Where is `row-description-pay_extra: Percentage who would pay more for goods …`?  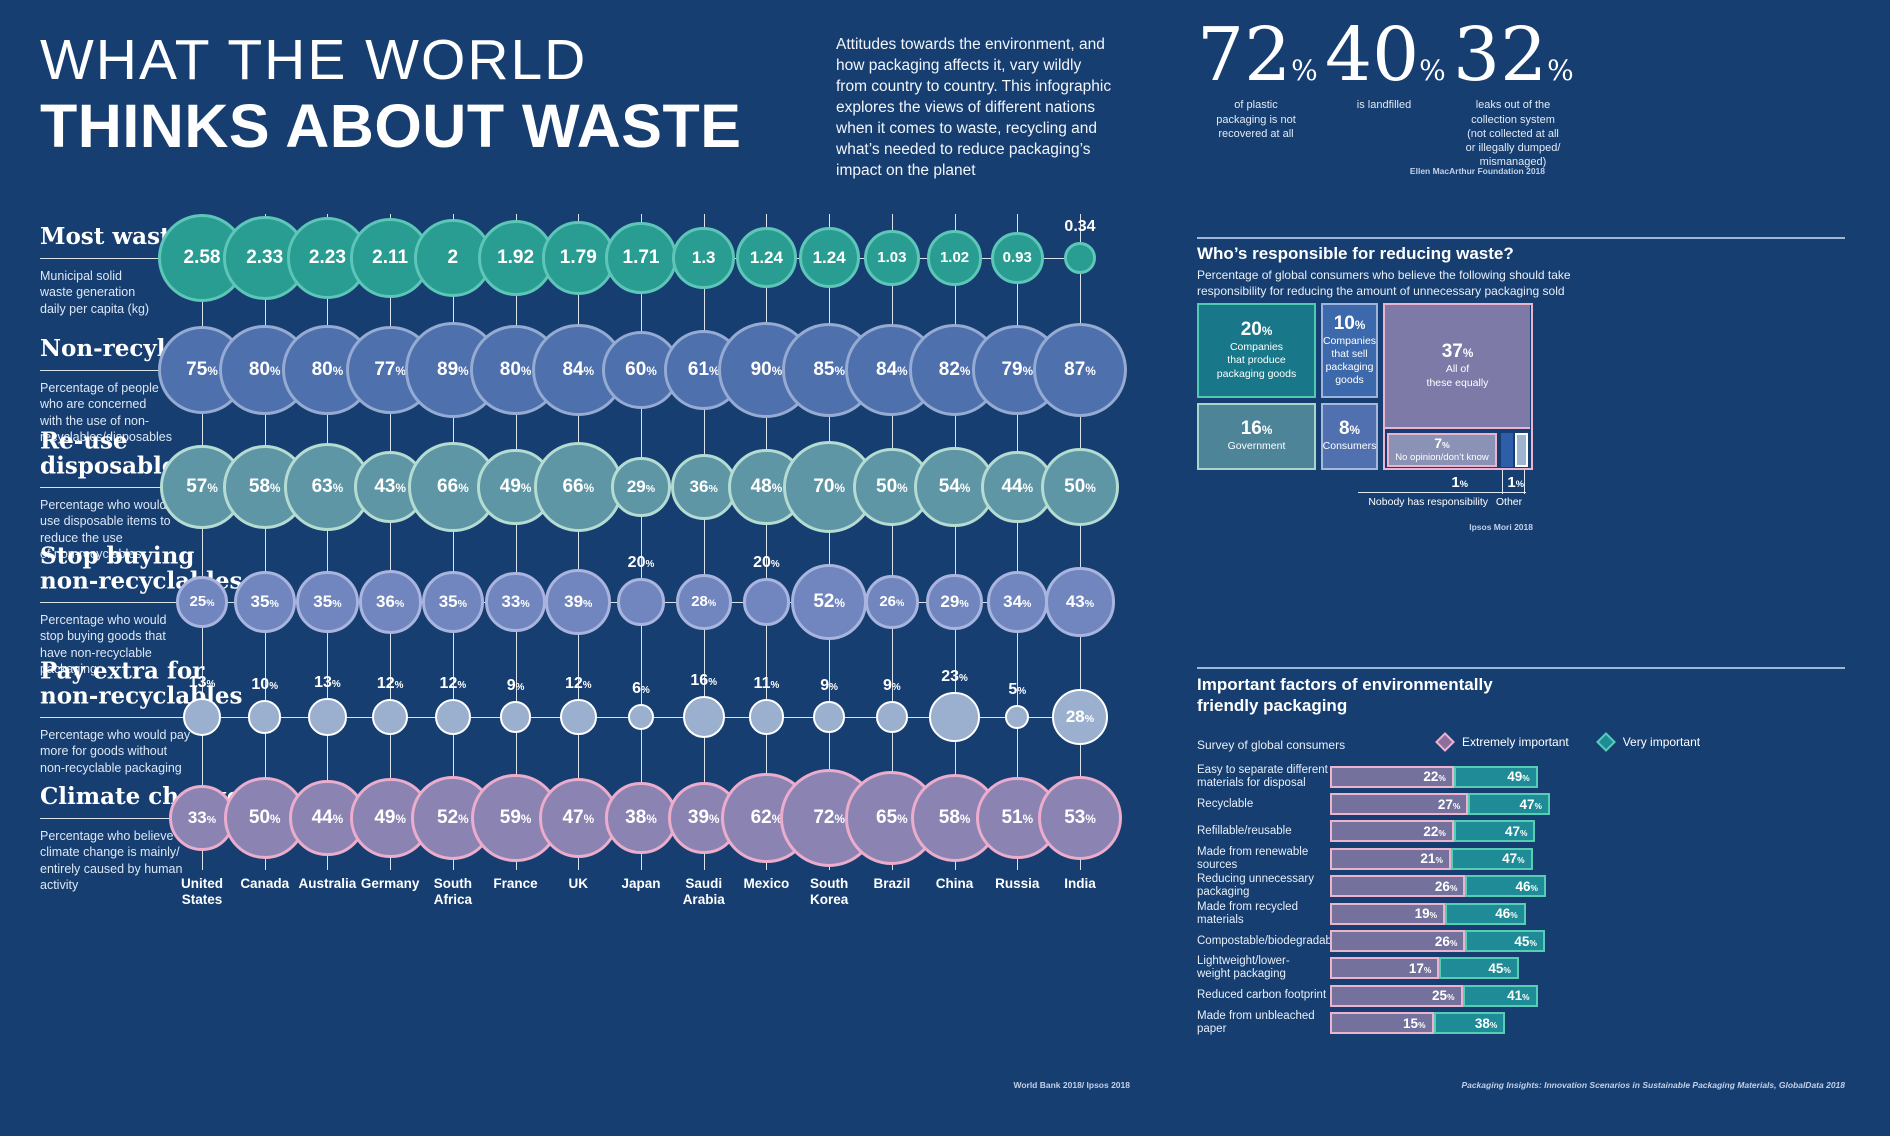 row-description-pay_extra: Percentage who would pay more for goods … is located at coordinates (115, 751).